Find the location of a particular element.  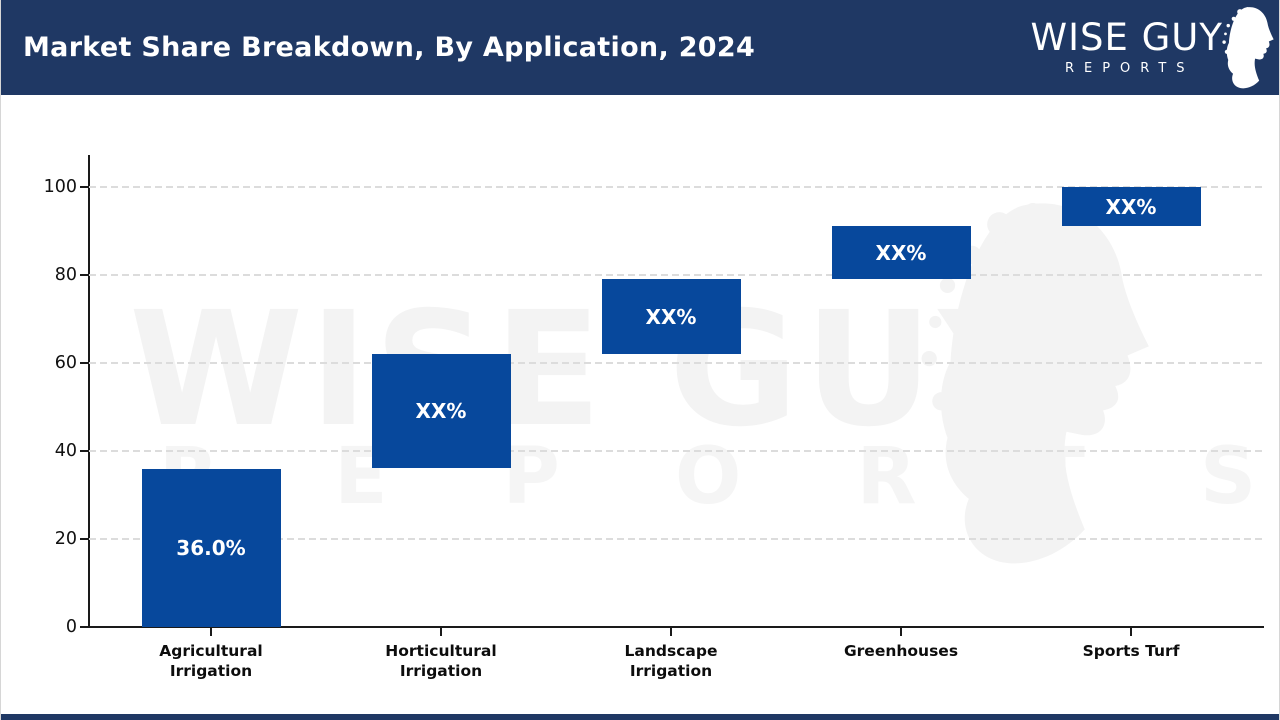

logo-wordmark: WISE GUY is located at coordinates (1126, 37).